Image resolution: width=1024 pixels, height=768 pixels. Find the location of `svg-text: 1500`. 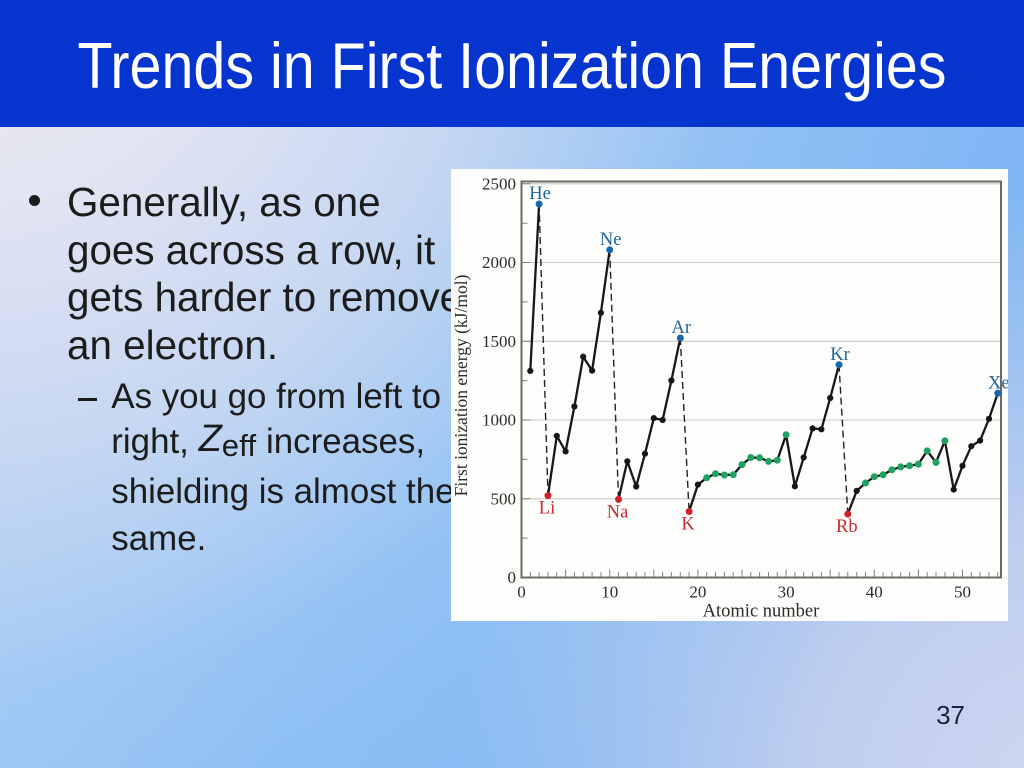

svg-text: 1500 is located at coordinates (499, 340).